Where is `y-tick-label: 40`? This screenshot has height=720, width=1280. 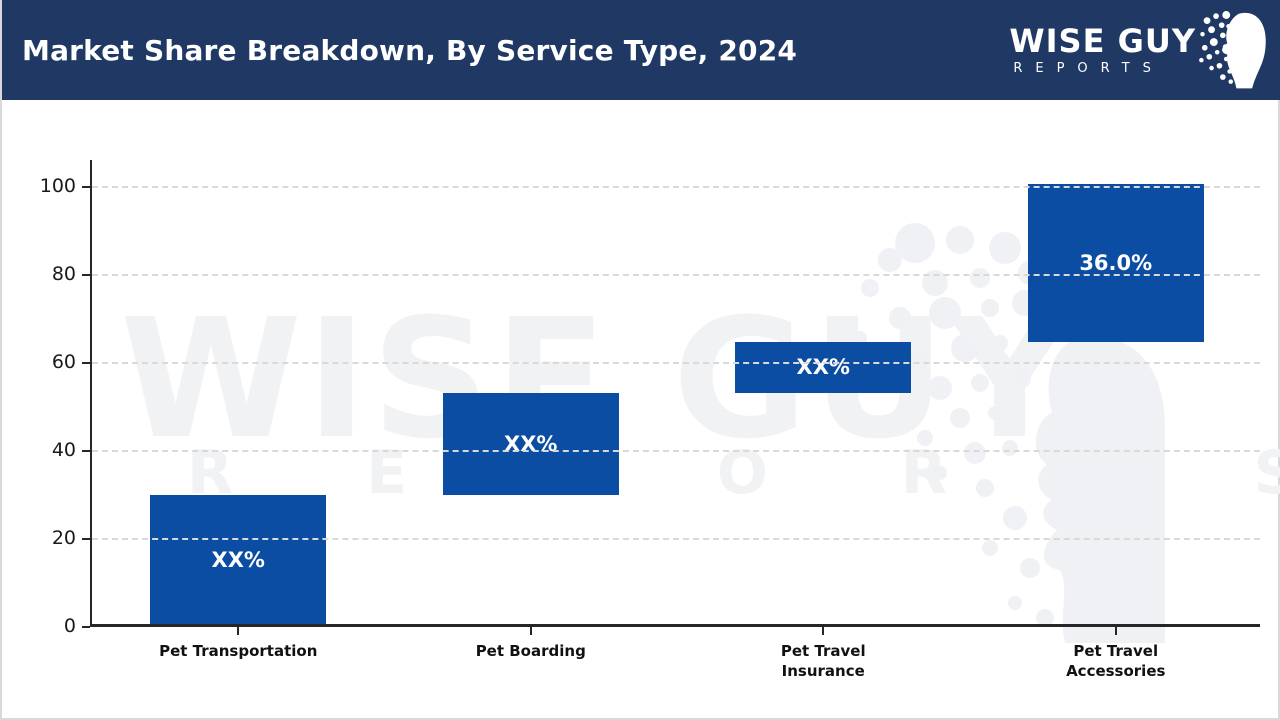
y-tick-label: 40 is located at coordinates (63, 450).